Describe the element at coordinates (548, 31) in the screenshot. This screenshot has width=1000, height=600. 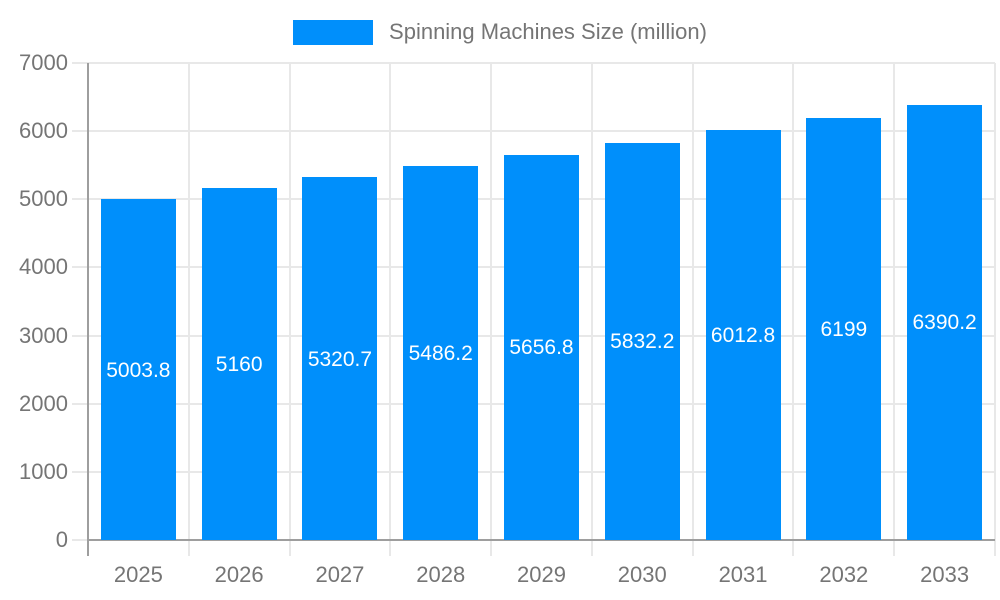
I see `legend-label: Spinning Machines Size (million)` at that location.